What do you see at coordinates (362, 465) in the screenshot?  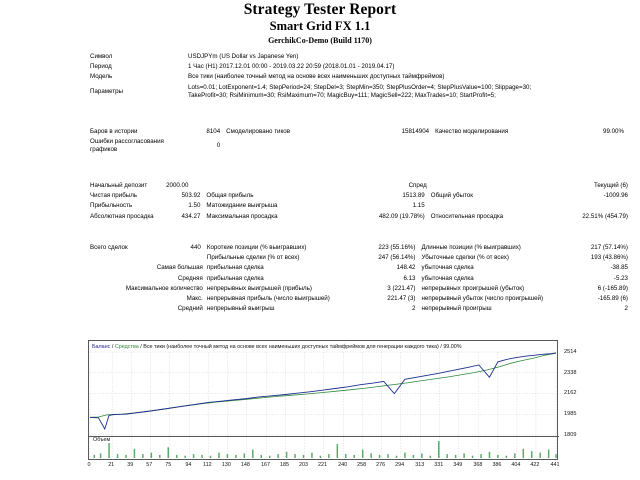 I see `x-axis-tick: 258` at bounding box center [362, 465].